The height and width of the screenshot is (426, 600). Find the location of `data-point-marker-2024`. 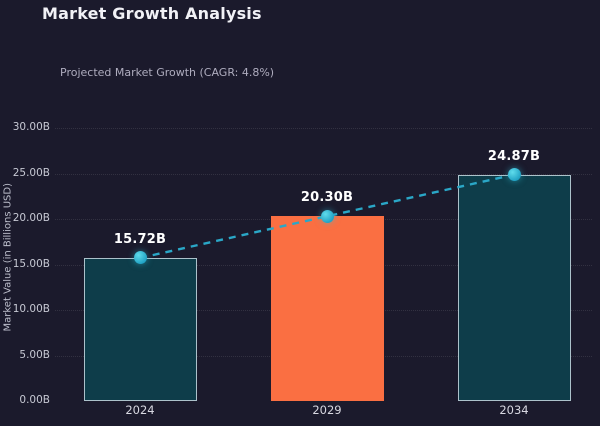

data-point-marker-2024 is located at coordinates (140, 258).